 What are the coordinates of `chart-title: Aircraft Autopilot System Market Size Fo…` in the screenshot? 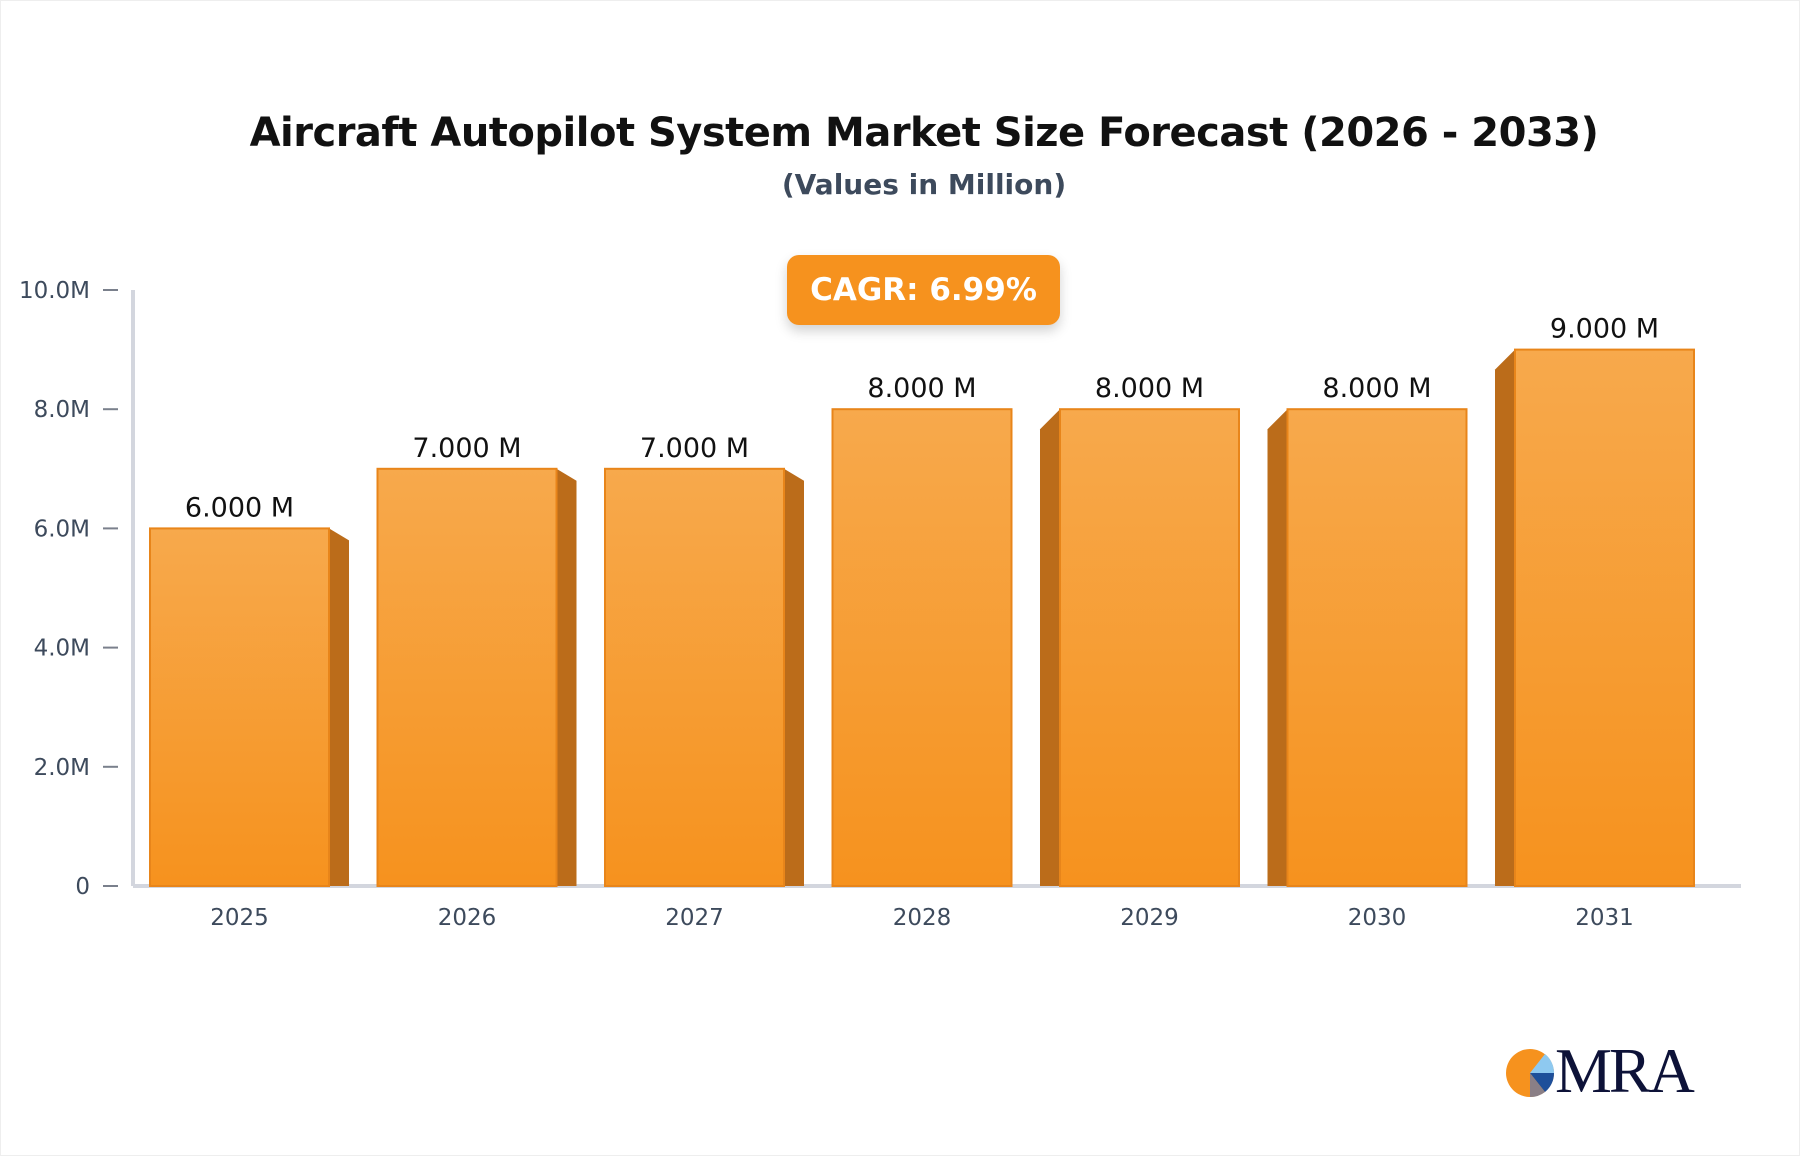 It's located at (924, 133).